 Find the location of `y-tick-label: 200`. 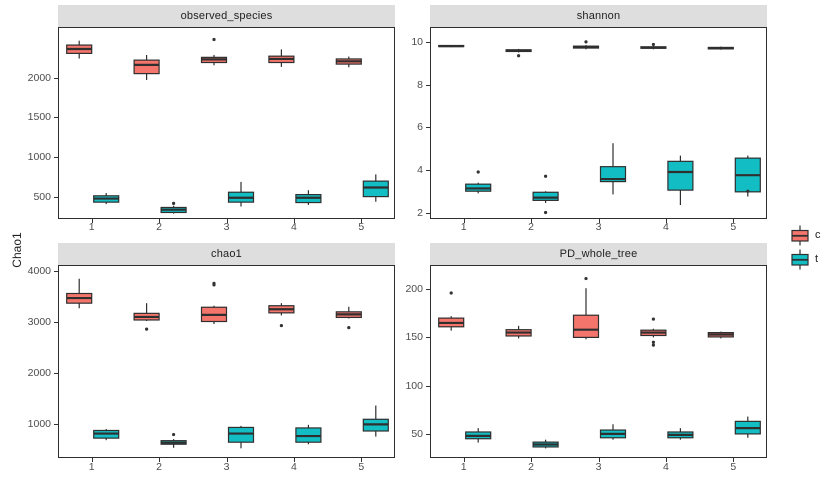

y-tick-label: 200 is located at coordinates (414, 289).